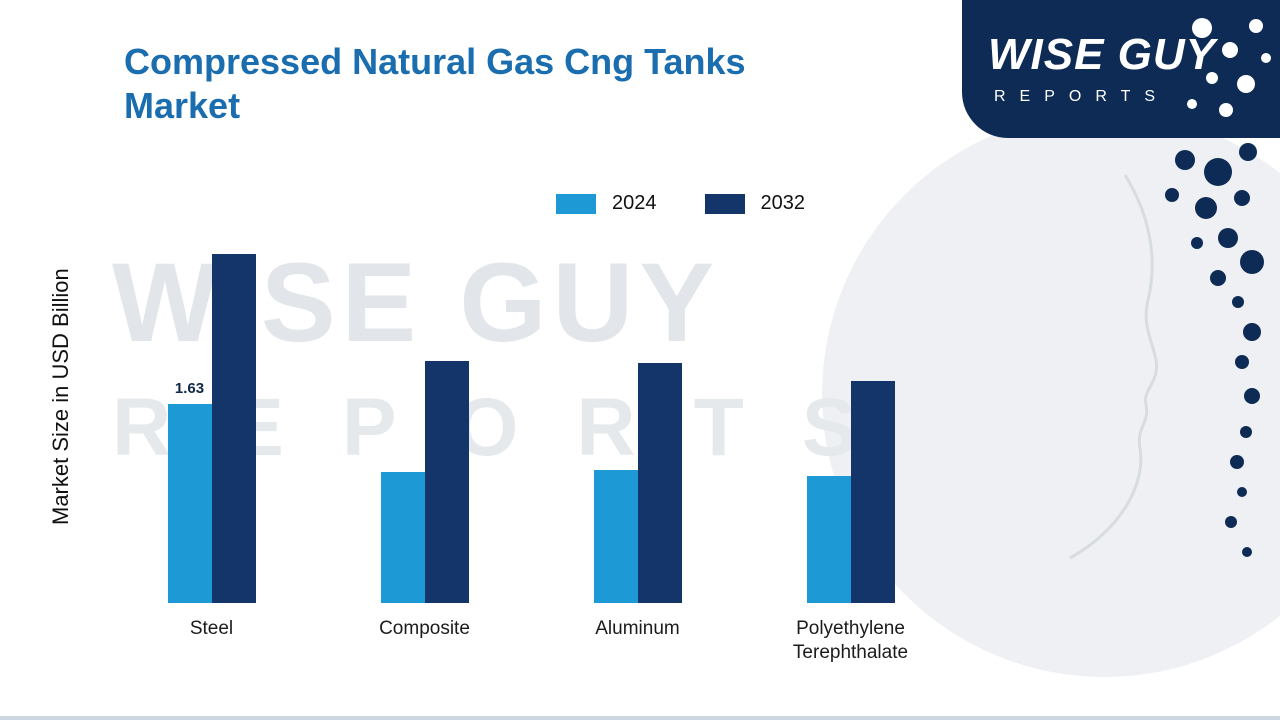 The width and height of the screenshot is (1280, 720). What do you see at coordinates (189, 491) in the screenshot?
I see `bar-2024-steel: 1.63` at bounding box center [189, 491].